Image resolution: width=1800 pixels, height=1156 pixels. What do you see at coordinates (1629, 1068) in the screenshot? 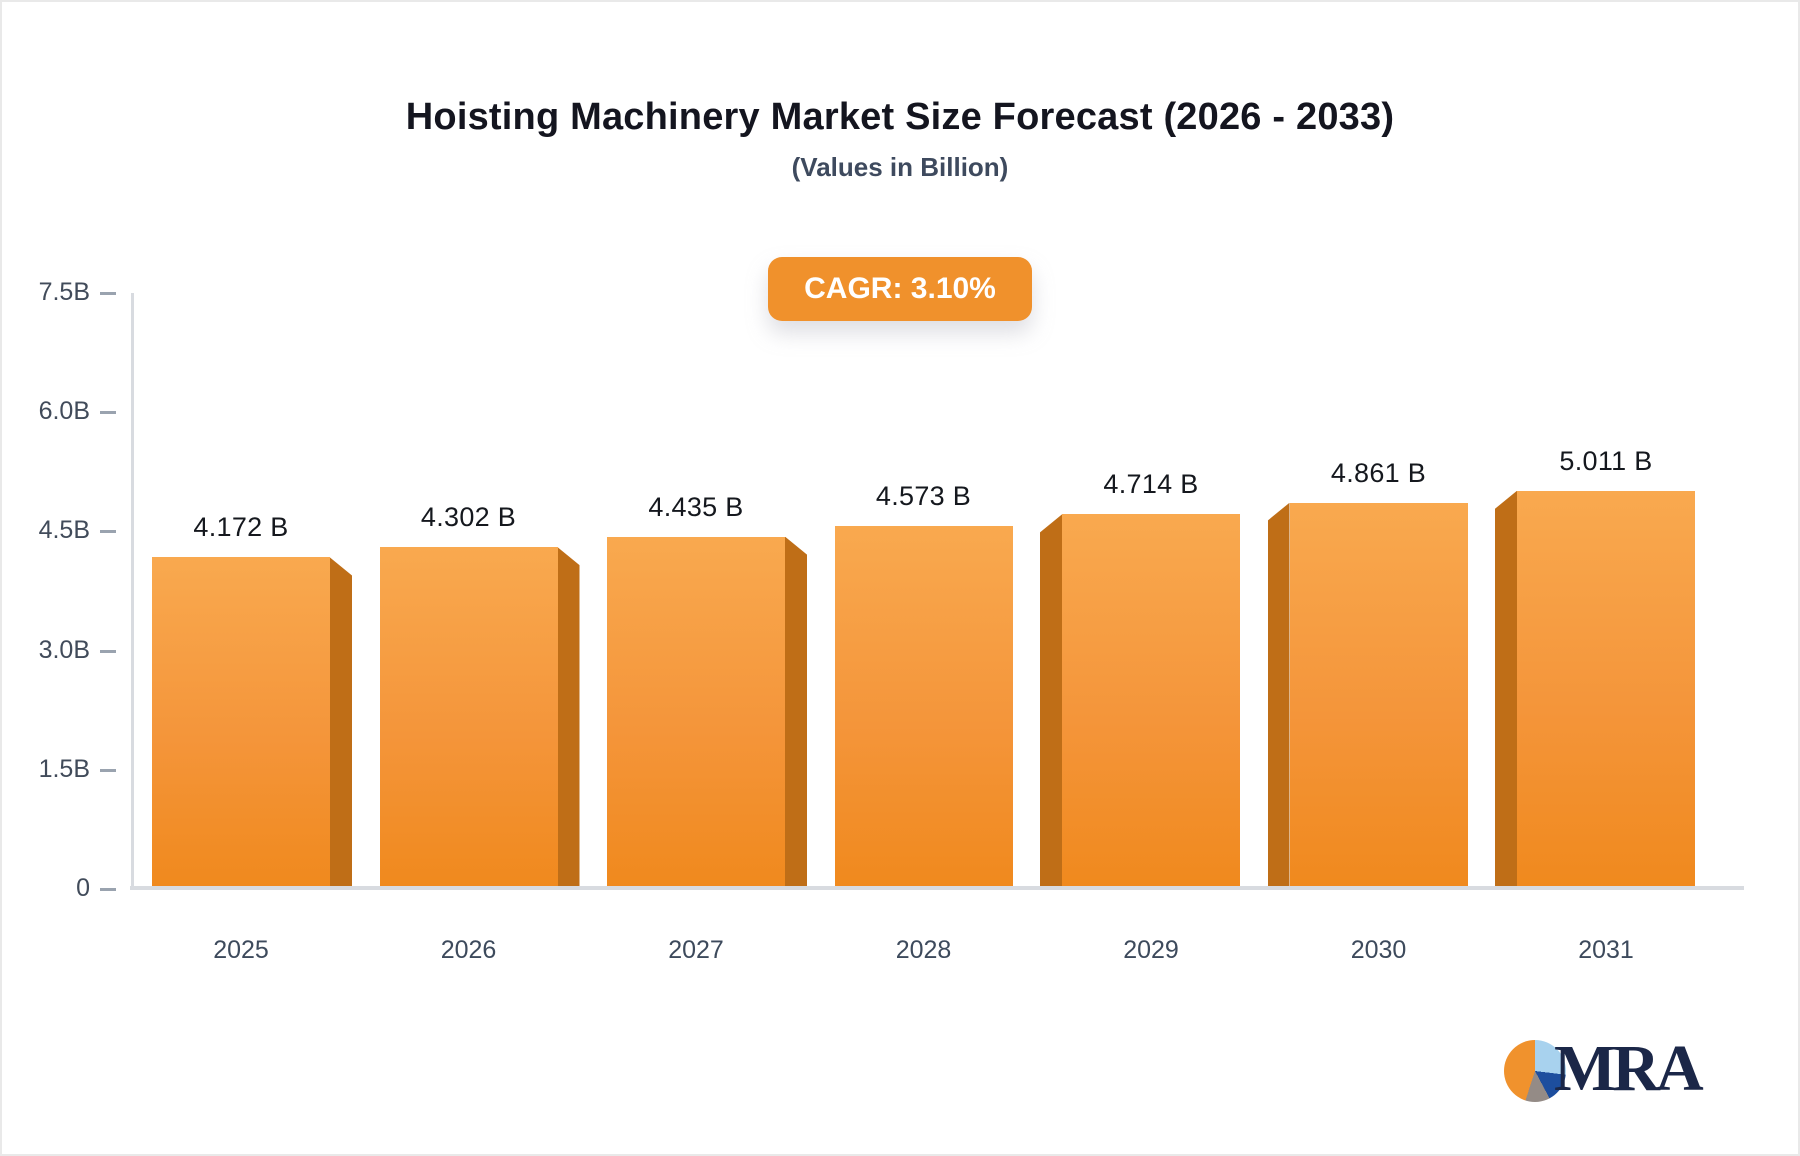
I see `mra-logo-text: MRA` at bounding box center [1629, 1068].